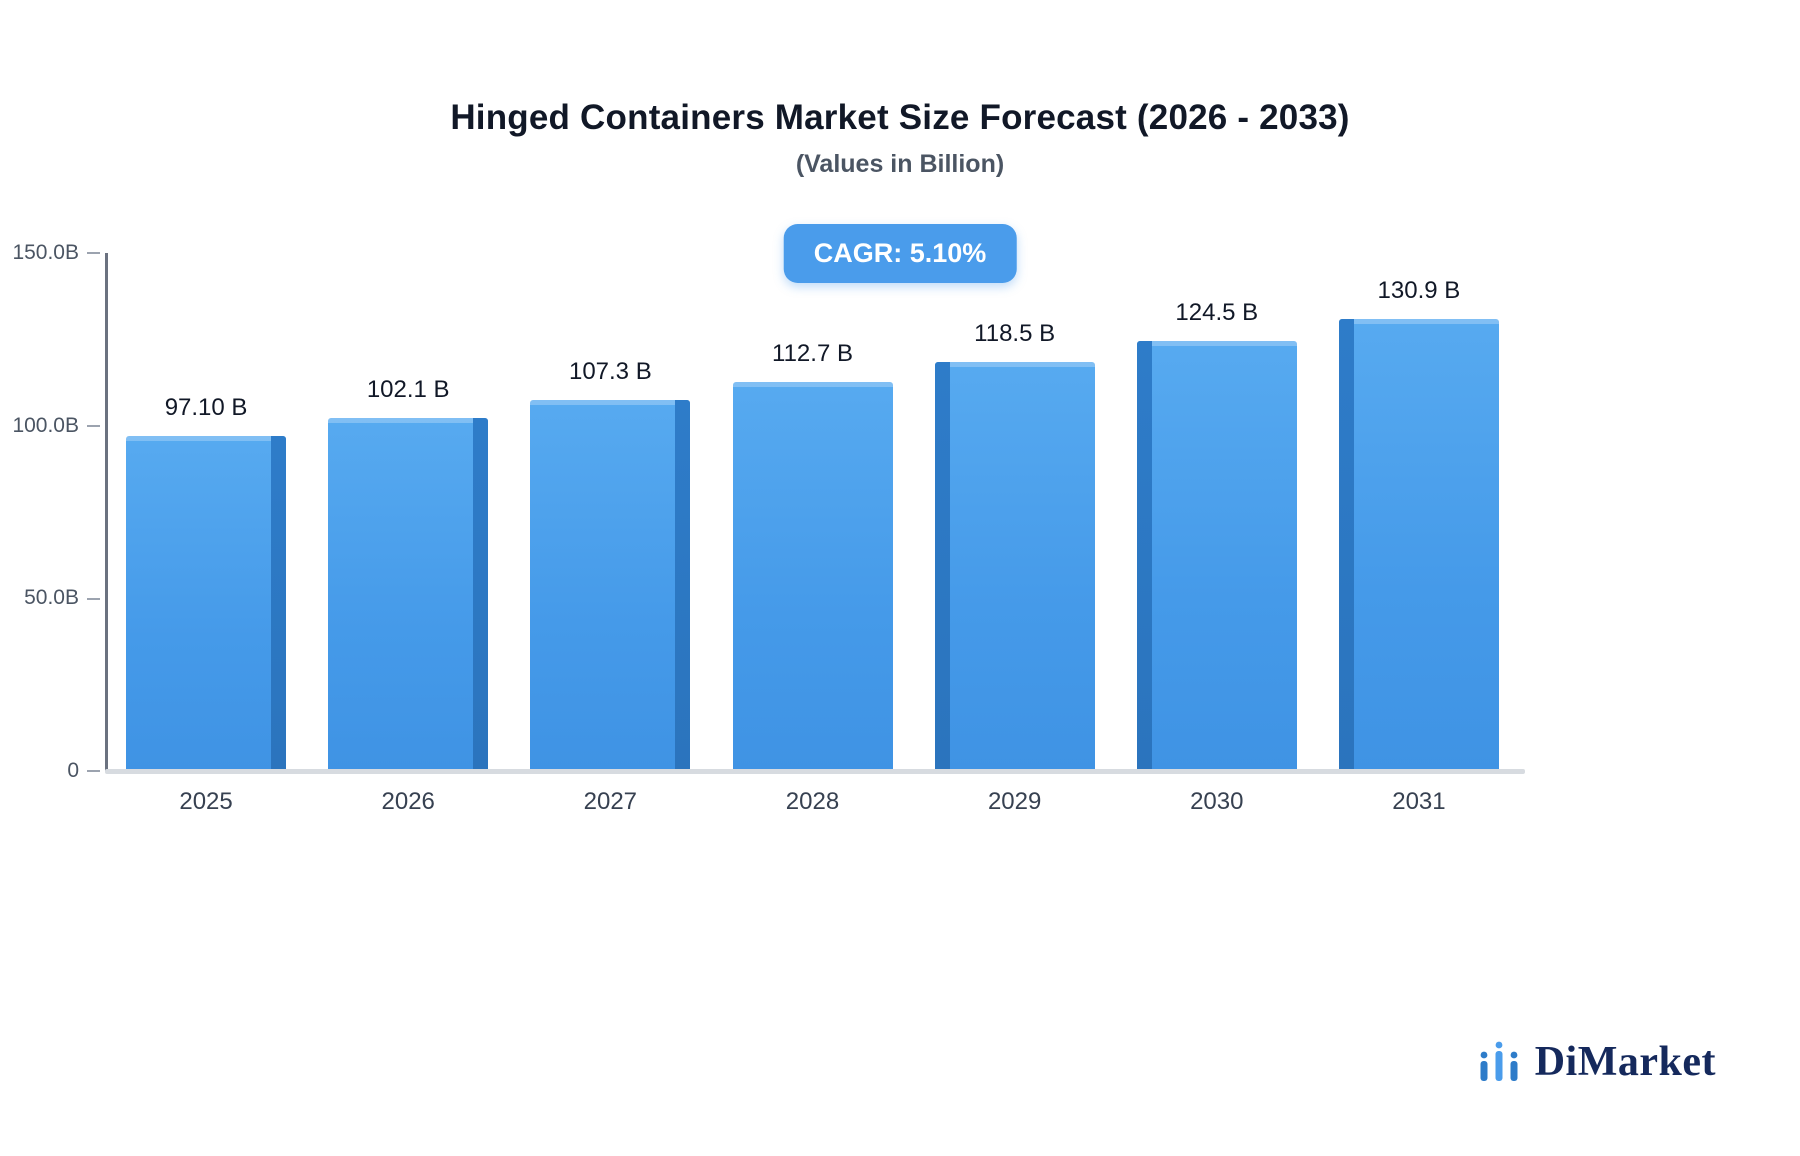 The image size is (1800, 1156). I want to click on bar-value-label: 124.5 B, so click(1217, 313).